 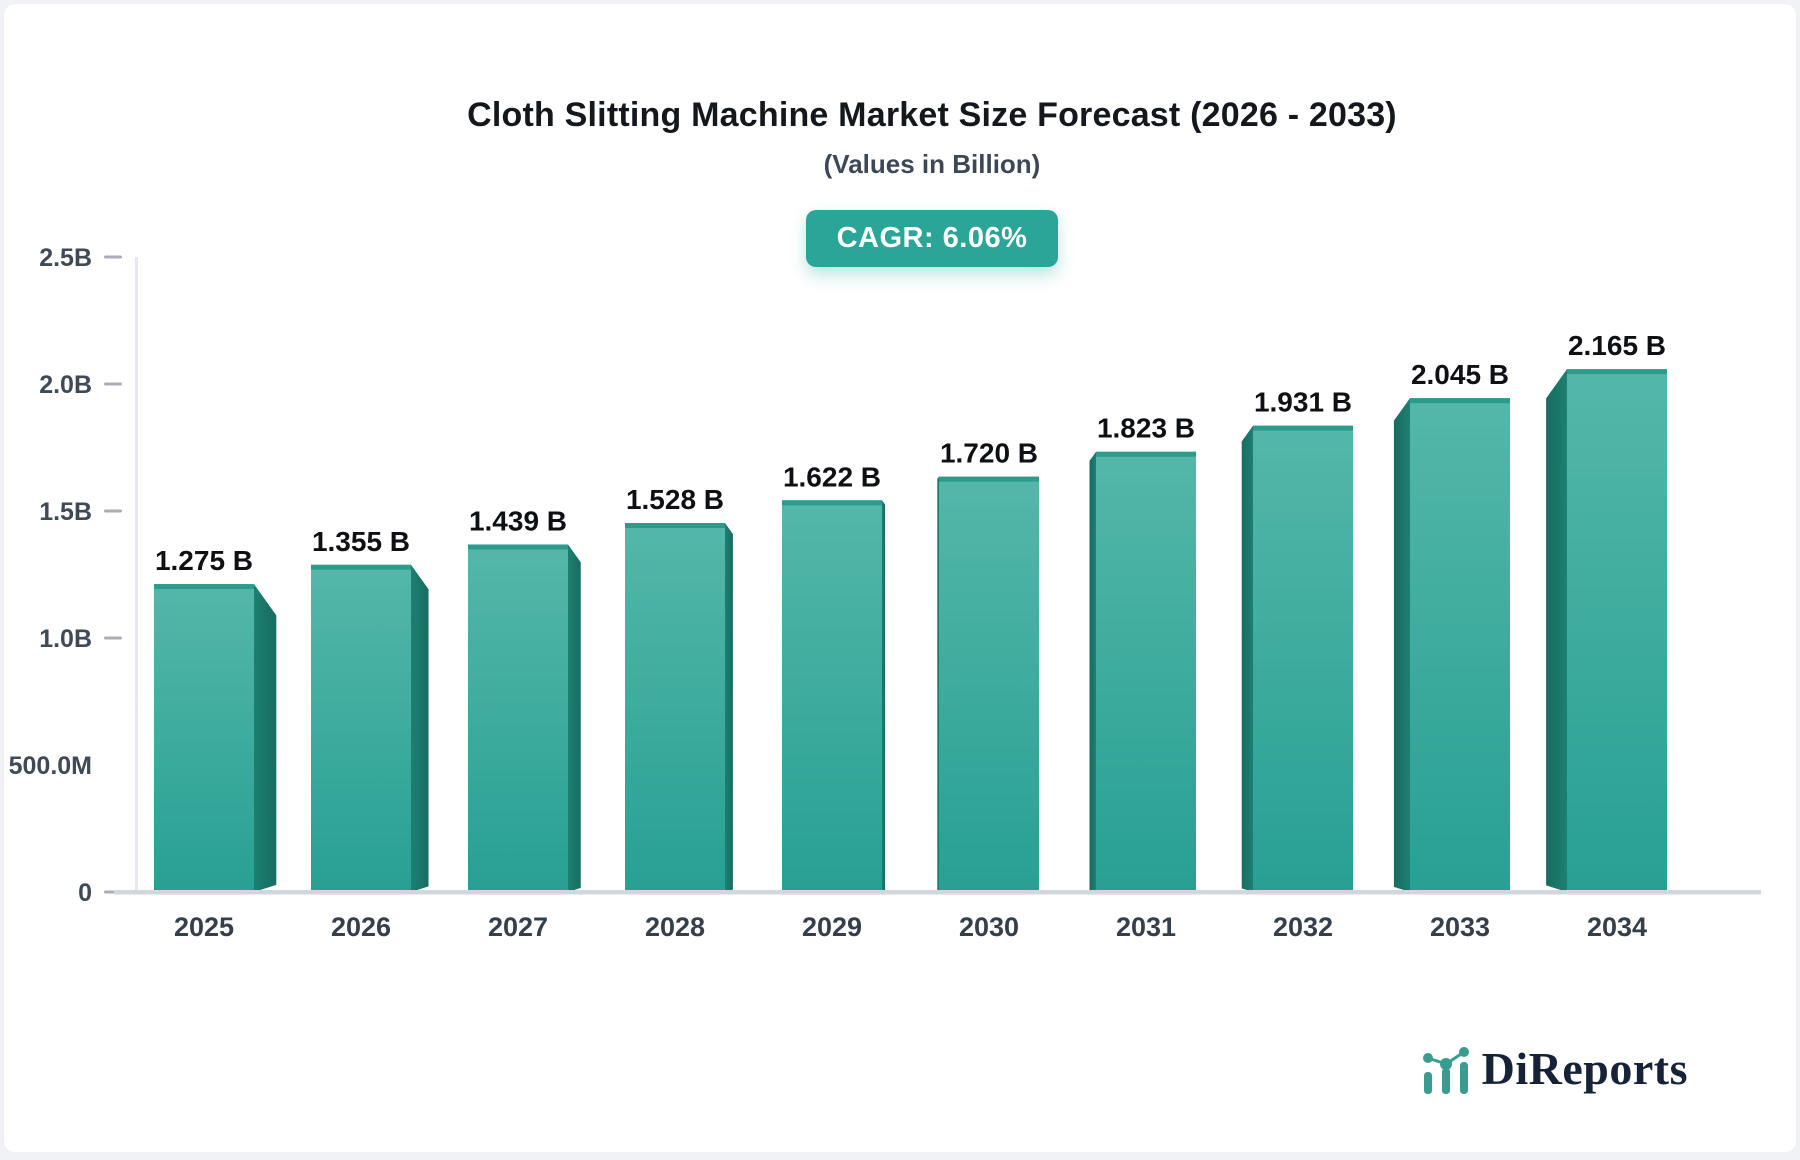 I want to click on x-category-label: 2027, so click(x=518, y=927).